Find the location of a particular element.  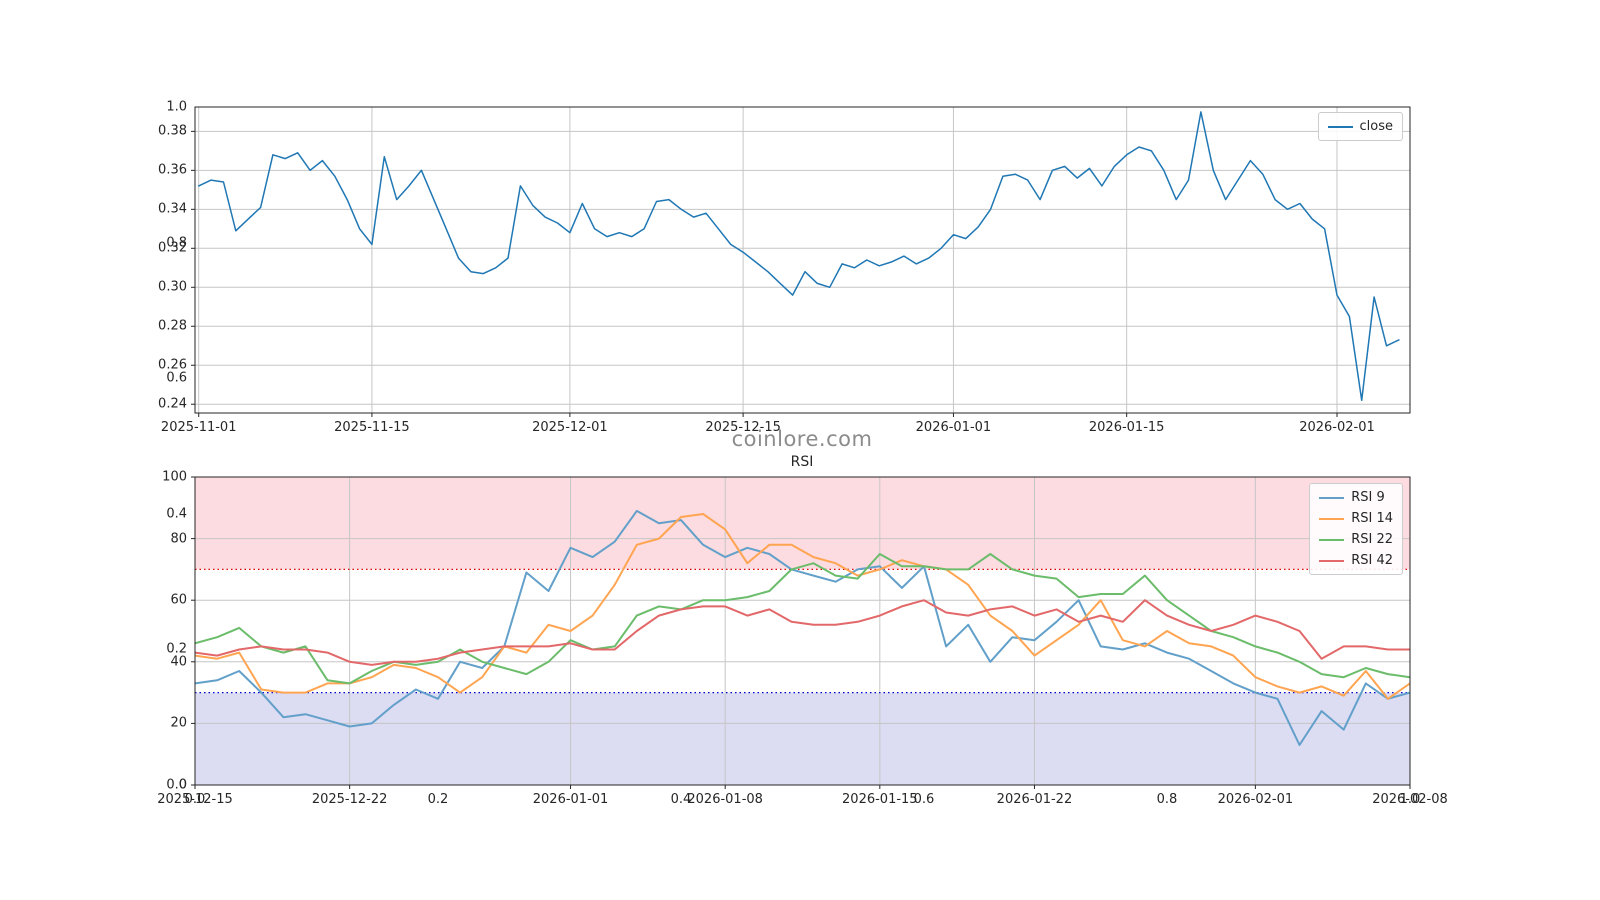

chart-1-y-tick-label: 80 is located at coordinates (178, 539).